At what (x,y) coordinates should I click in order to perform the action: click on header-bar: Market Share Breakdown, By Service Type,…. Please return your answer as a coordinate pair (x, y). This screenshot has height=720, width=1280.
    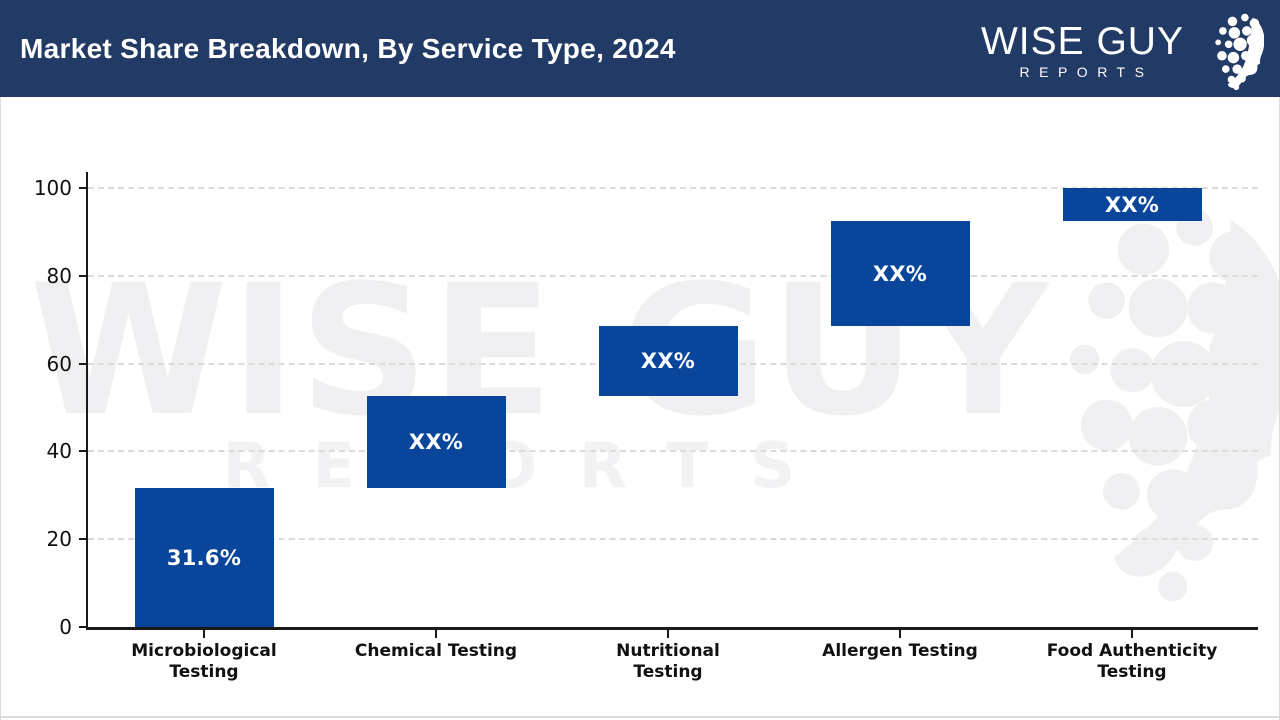
    Looking at the image, I should click on (640, 48).